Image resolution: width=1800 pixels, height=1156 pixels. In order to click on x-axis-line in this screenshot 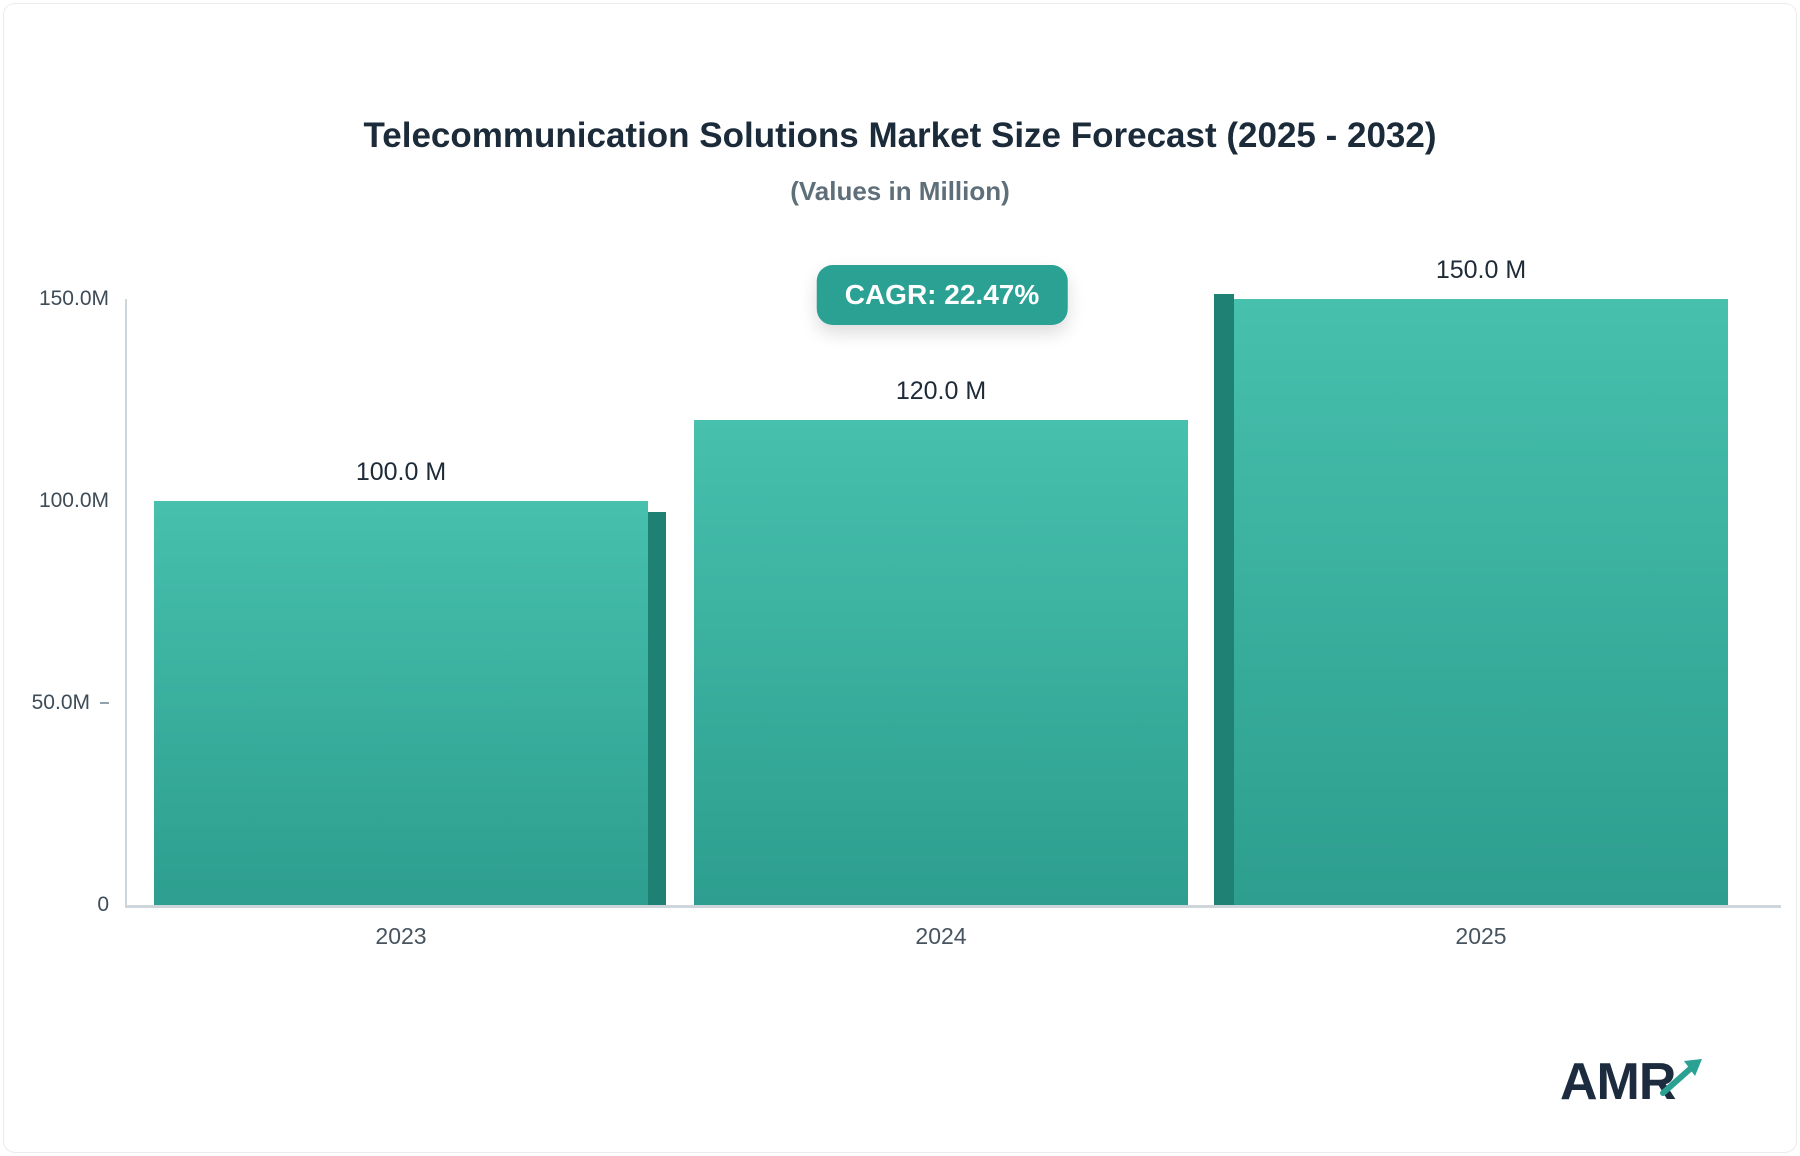, I will do `click(953, 906)`.